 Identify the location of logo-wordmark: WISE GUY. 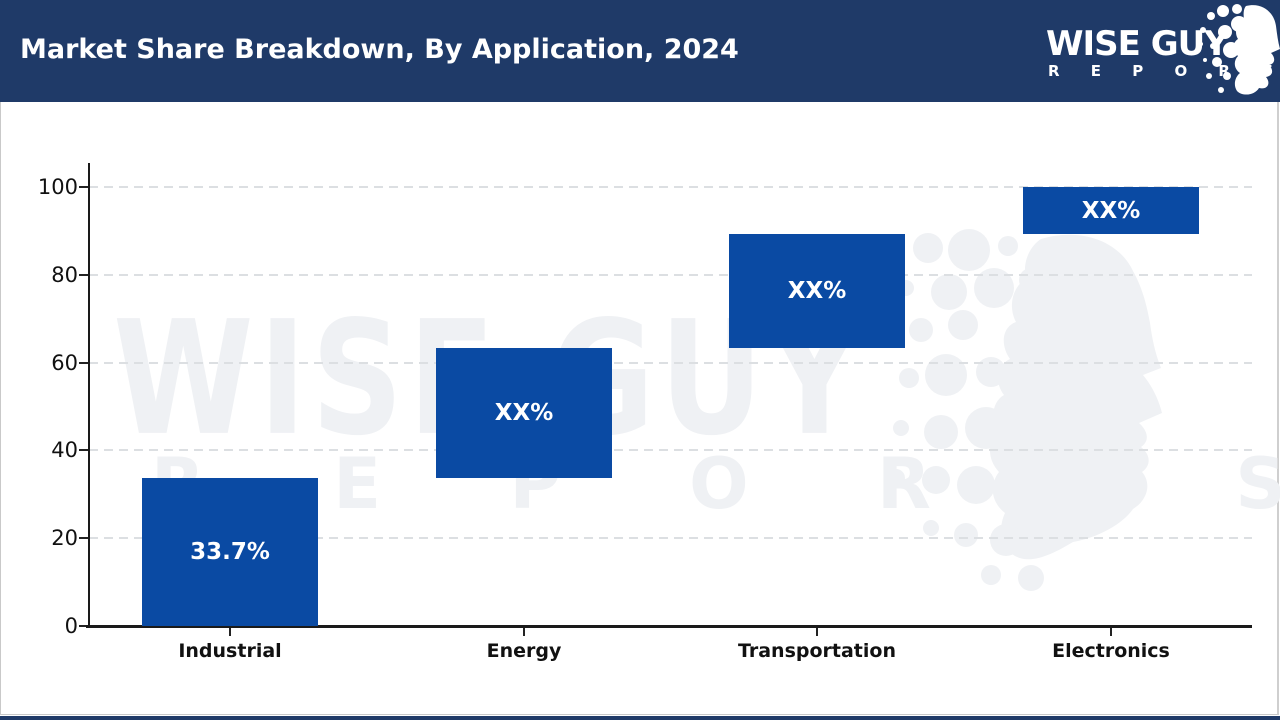
(1137, 44).